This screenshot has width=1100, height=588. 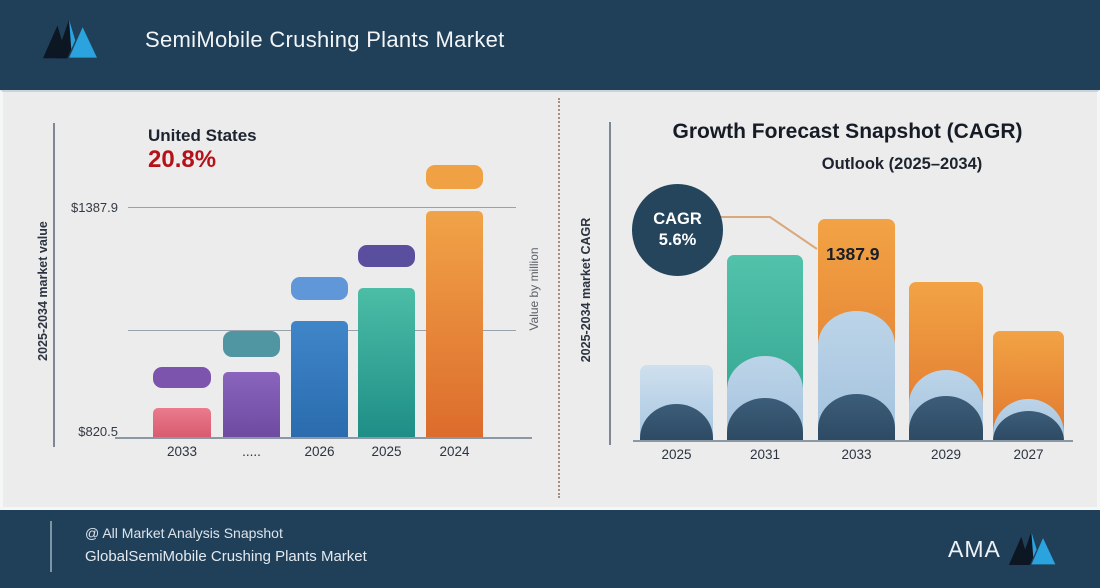 What do you see at coordinates (182, 377) in the screenshot?
I see `left-bar-cap-2033` at bounding box center [182, 377].